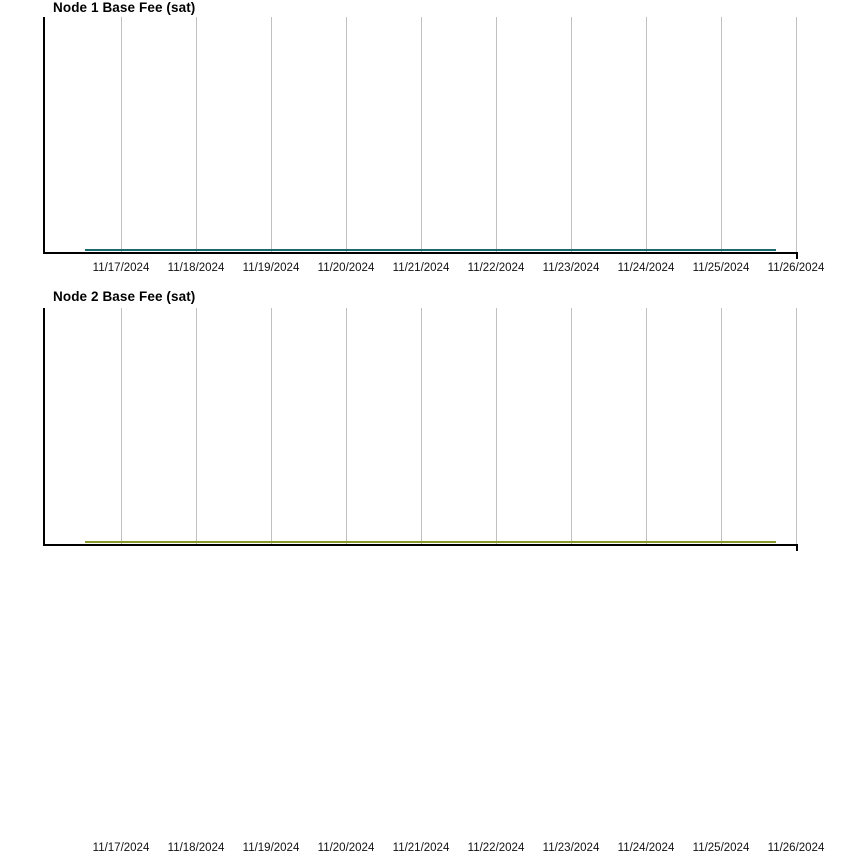 Image resolution: width=860 pixels, height=858 pixels. What do you see at coordinates (420, 253) in the screenshot?
I see `x-axis-line-node1` at bounding box center [420, 253].